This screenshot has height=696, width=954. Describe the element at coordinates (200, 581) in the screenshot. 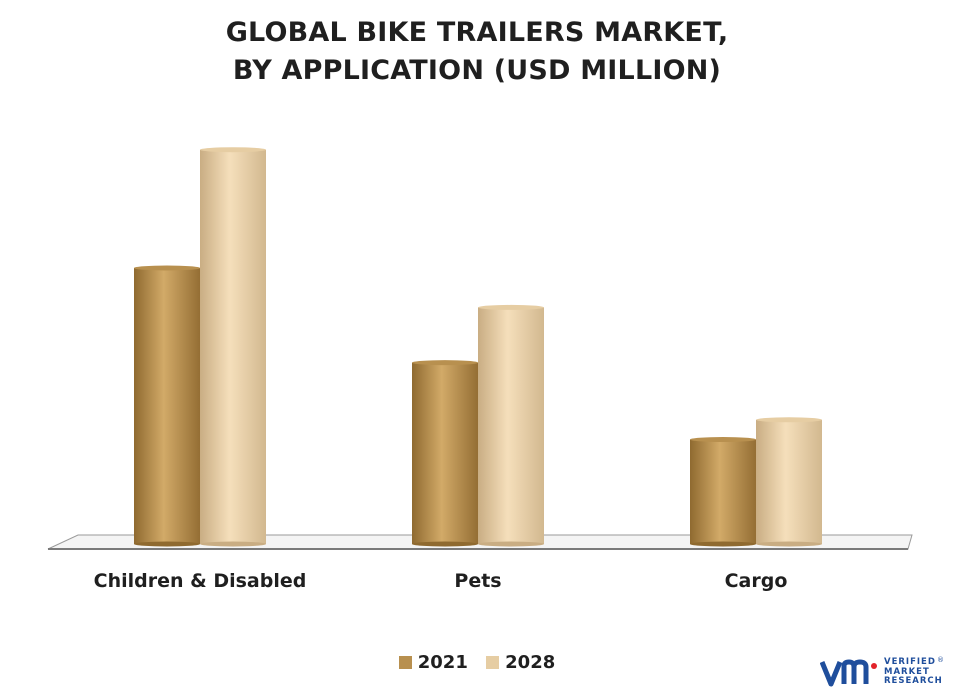

I see `x-label-children-disabled: Children & Disabled` at that location.